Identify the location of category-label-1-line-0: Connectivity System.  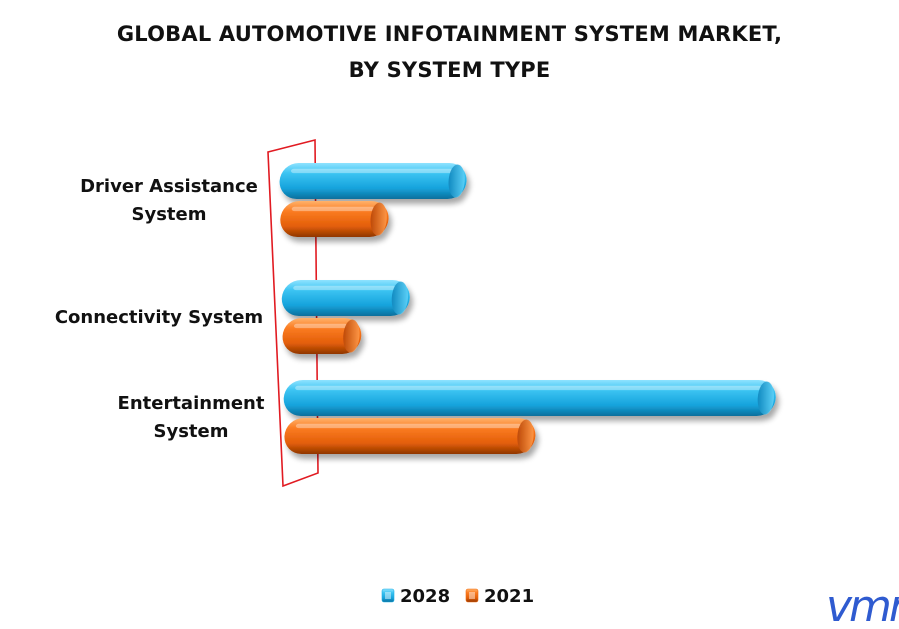
(159, 317).